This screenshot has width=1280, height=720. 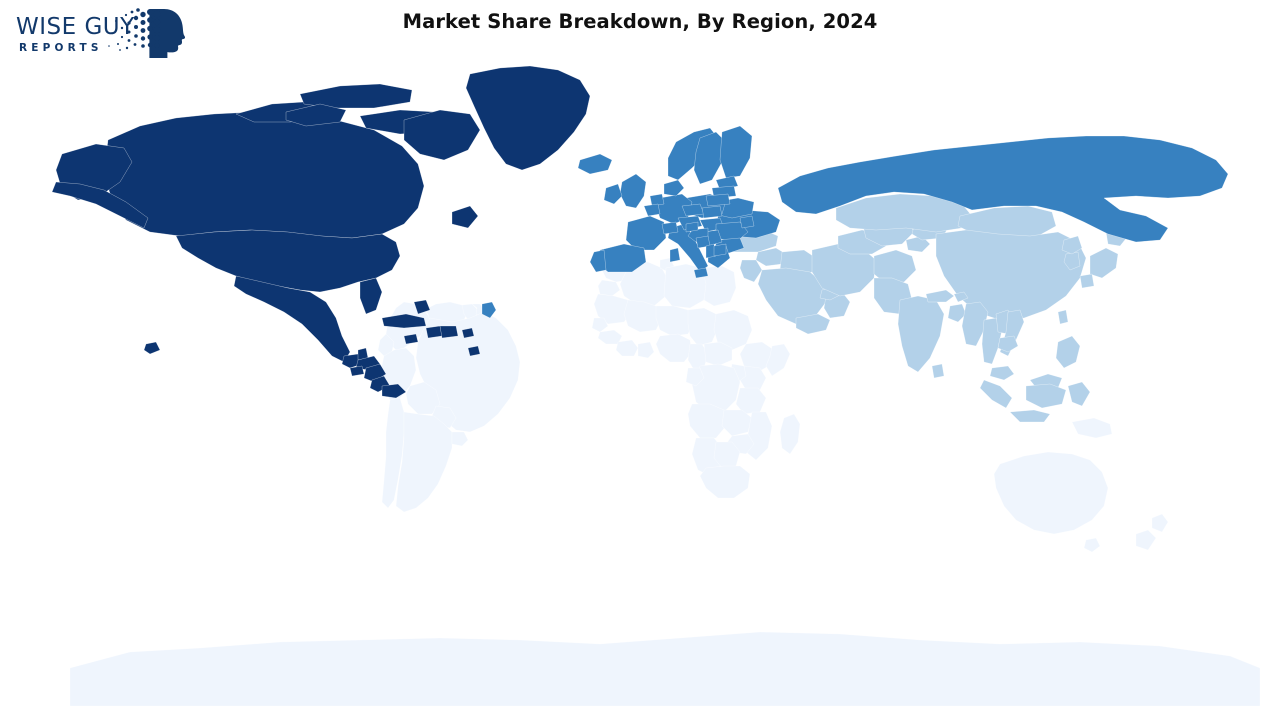 I want to click on country-bahamas, so click(x=422, y=307).